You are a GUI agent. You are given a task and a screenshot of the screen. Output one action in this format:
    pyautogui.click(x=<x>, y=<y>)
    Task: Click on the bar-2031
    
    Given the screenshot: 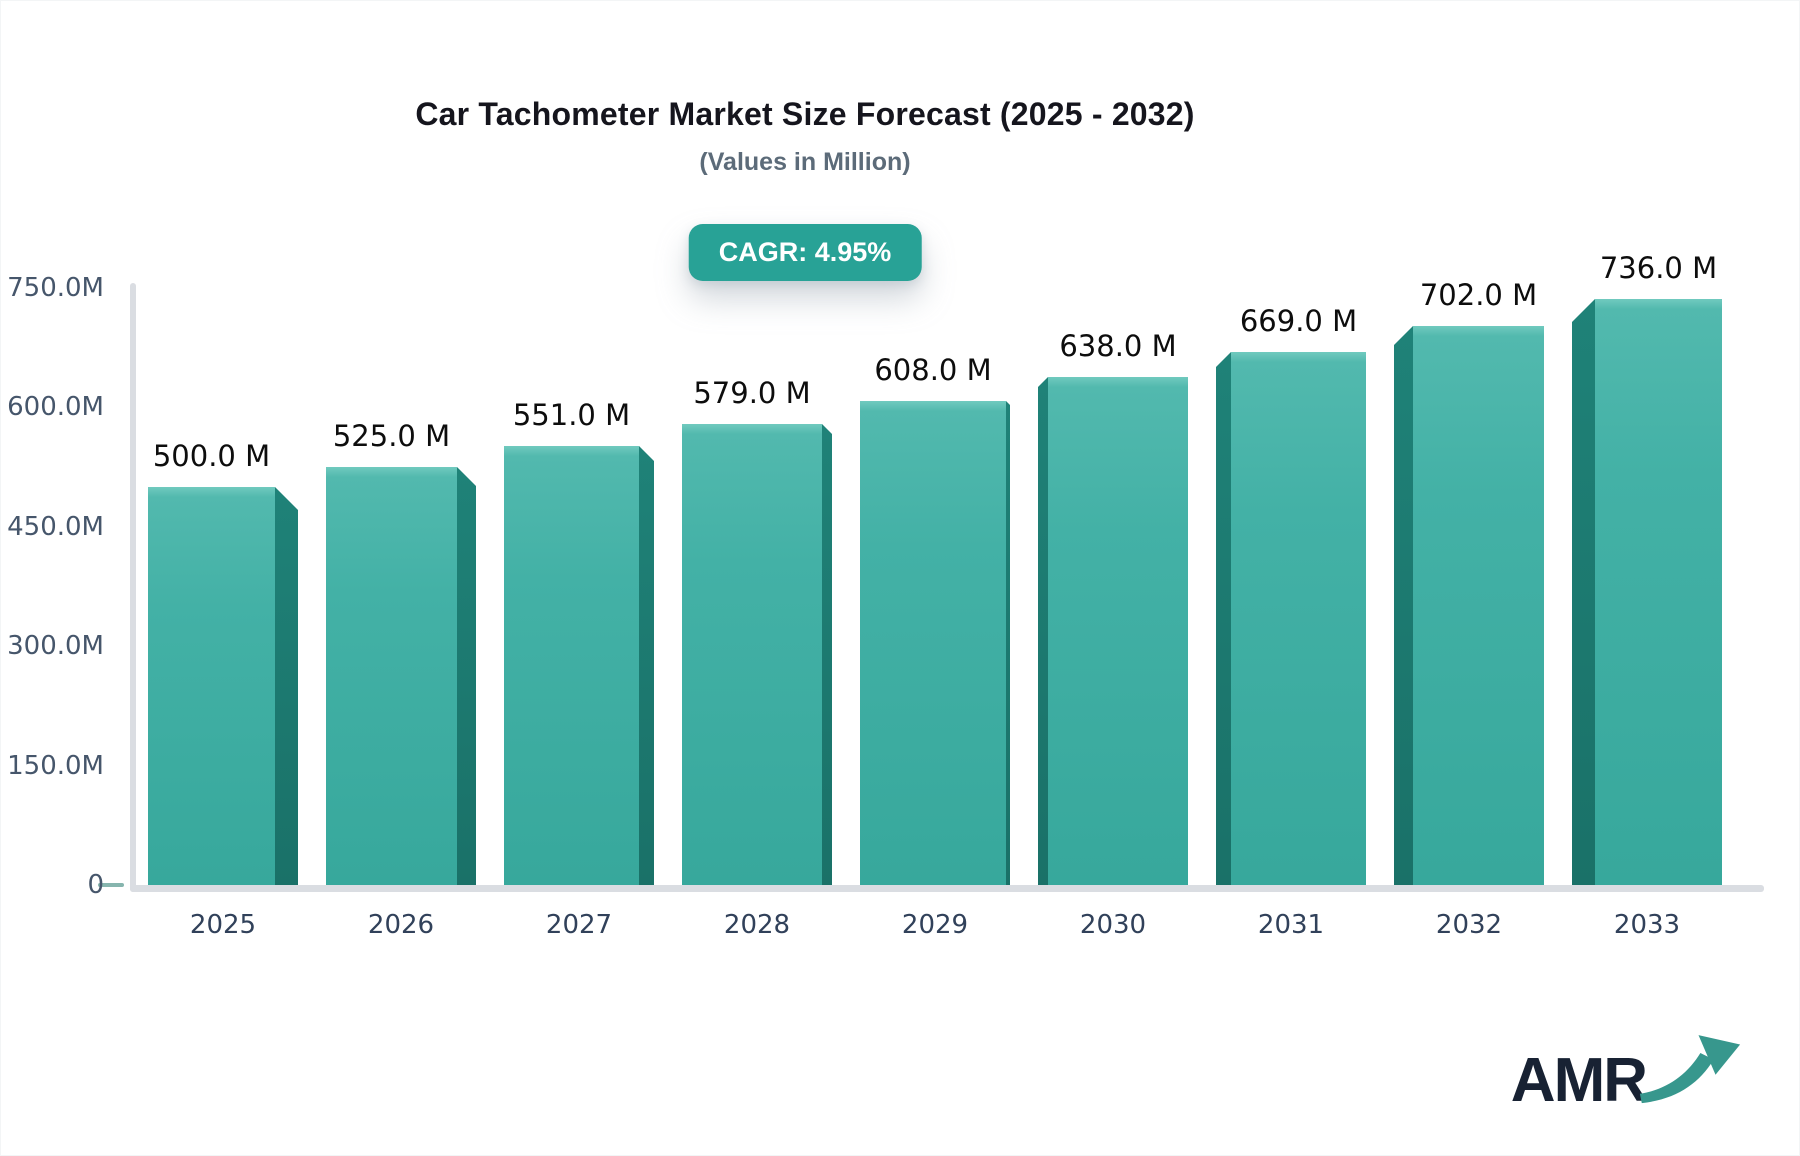 What is the action you would take?
    pyautogui.click(x=1291, y=618)
    